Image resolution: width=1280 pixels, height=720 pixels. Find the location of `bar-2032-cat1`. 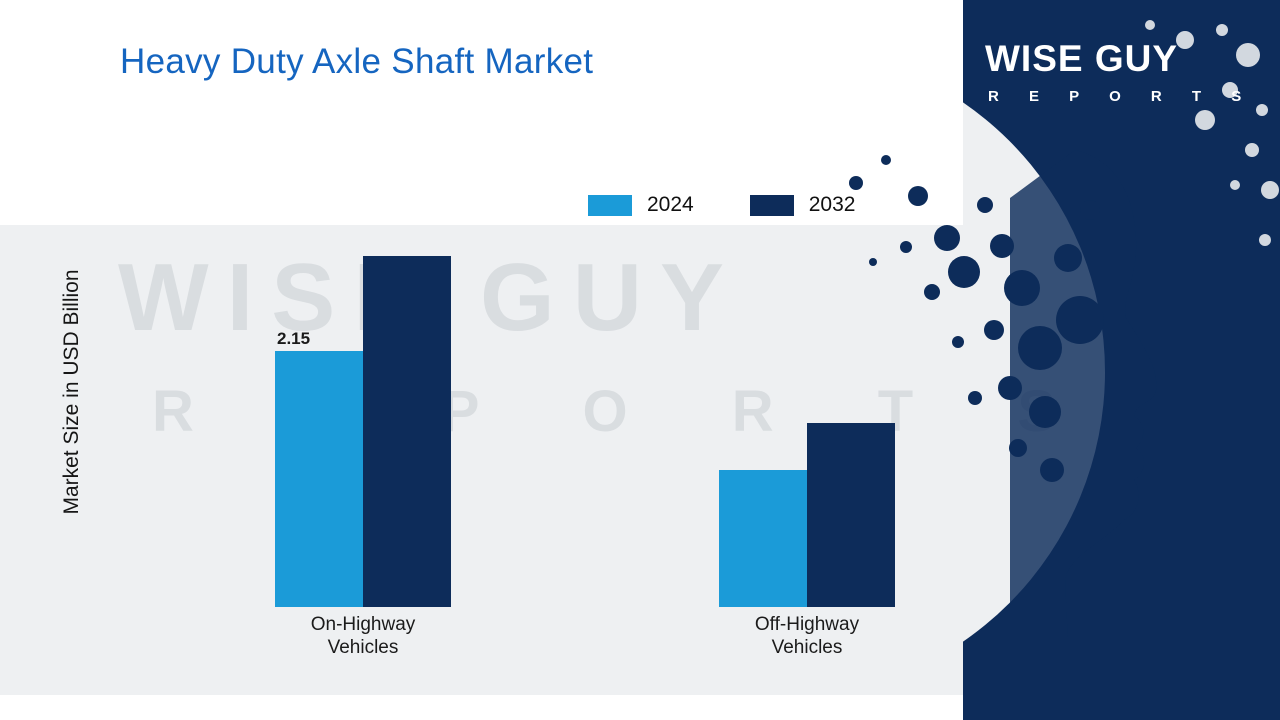

bar-2032-cat1 is located at coordinates (851, 515).